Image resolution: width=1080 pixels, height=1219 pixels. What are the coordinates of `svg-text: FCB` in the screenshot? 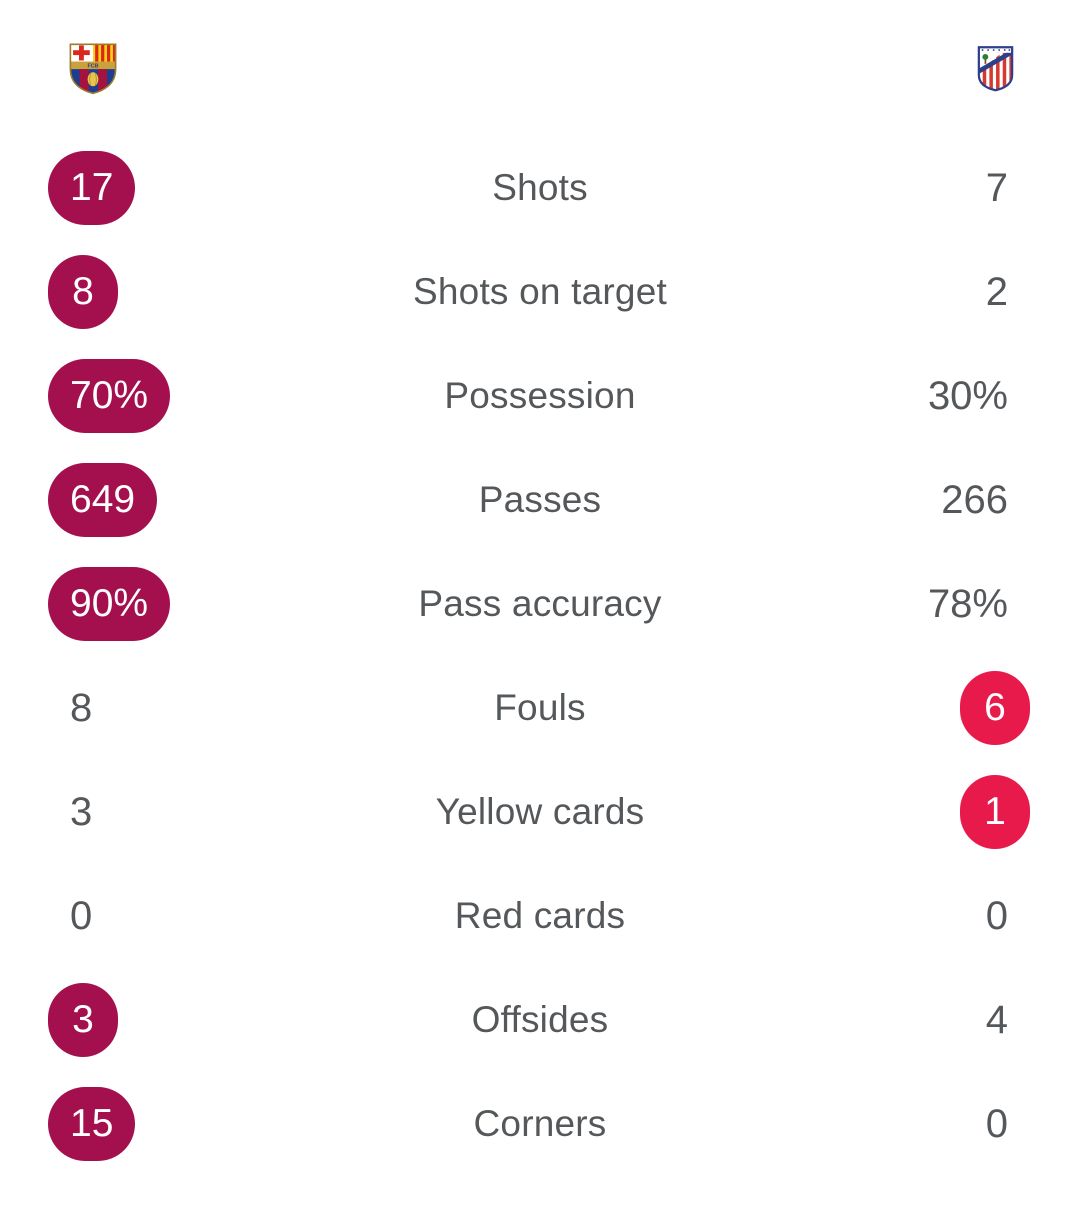 It's located at (92, 66).